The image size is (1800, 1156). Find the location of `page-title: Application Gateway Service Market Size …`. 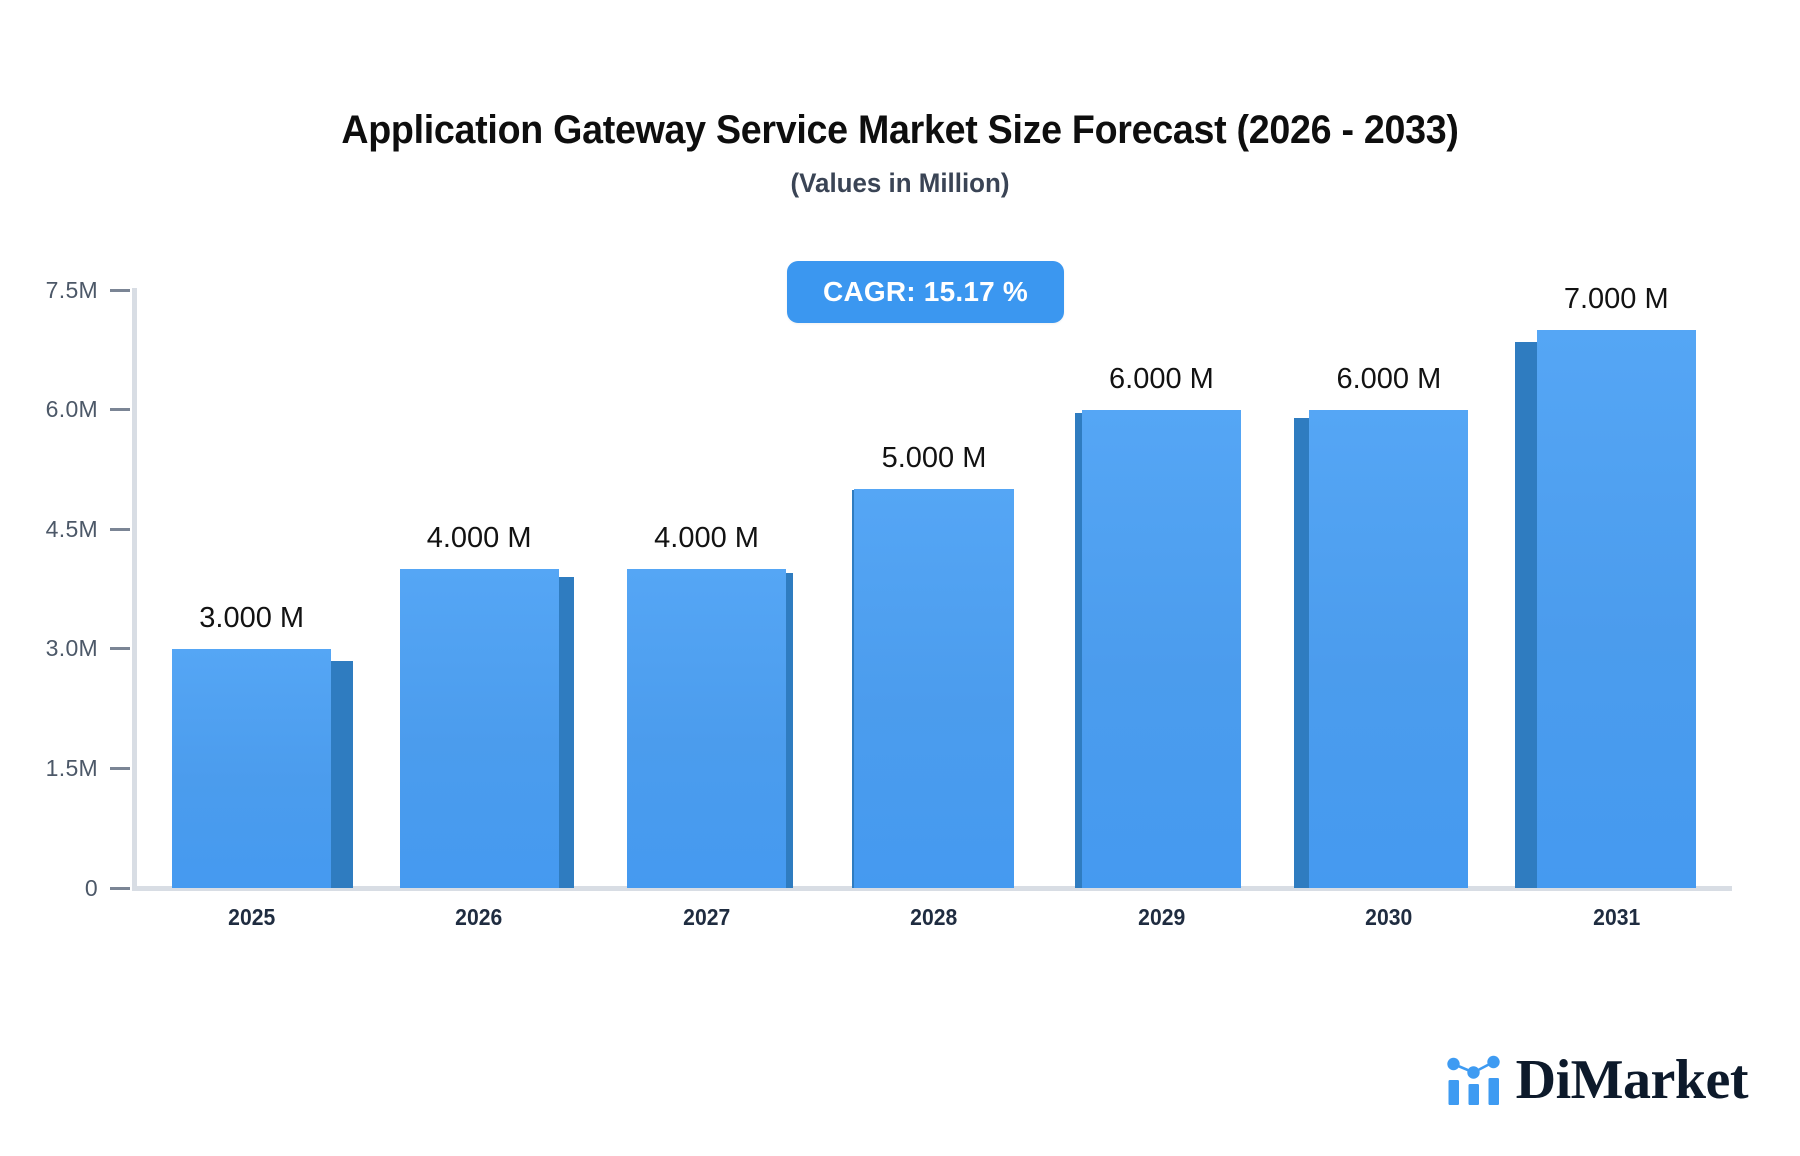

page-title: Application Gateway Service Market Size … is located at coordinates (900, 130).